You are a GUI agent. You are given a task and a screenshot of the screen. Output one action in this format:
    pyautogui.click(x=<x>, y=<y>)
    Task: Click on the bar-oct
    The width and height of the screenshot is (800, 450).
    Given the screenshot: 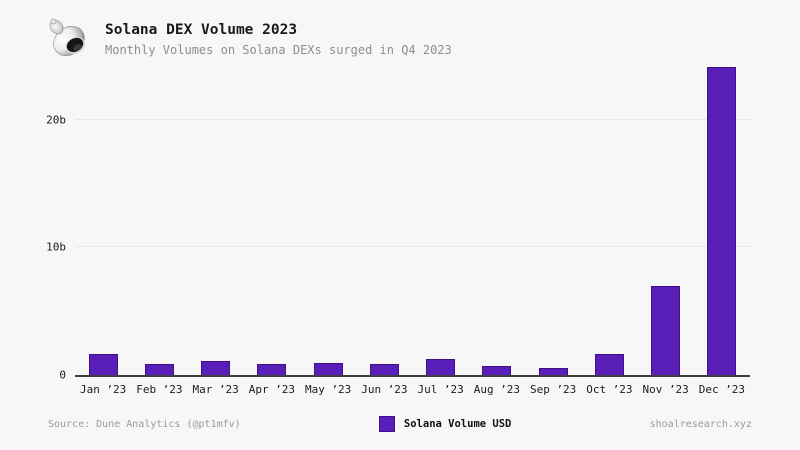 What is the action you would take?
    pyautogui.click(x=609, y=364)
    